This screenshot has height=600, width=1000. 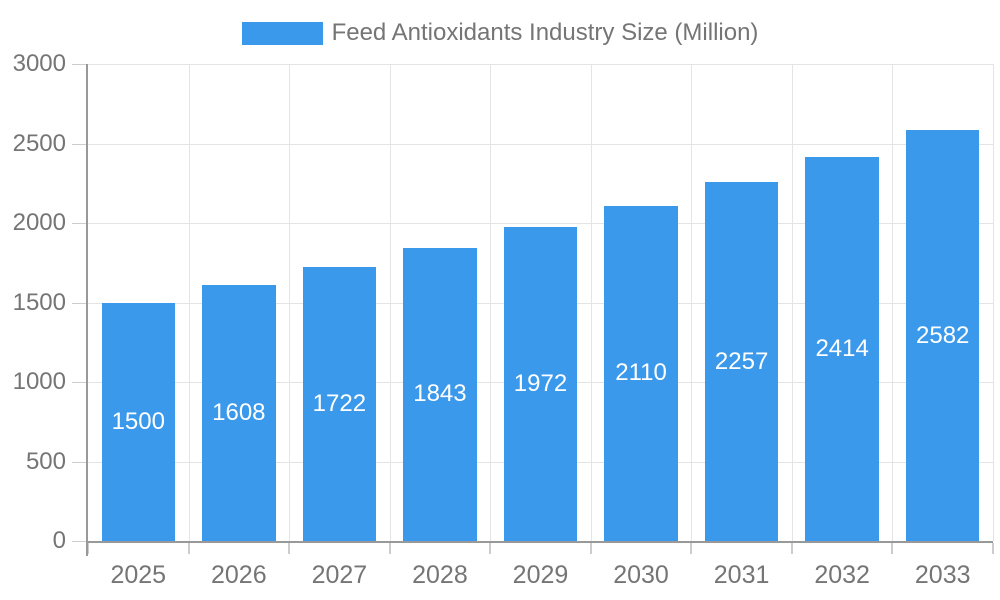 I want to click on bar-value-label: 1972, so click(x=540, y=384).